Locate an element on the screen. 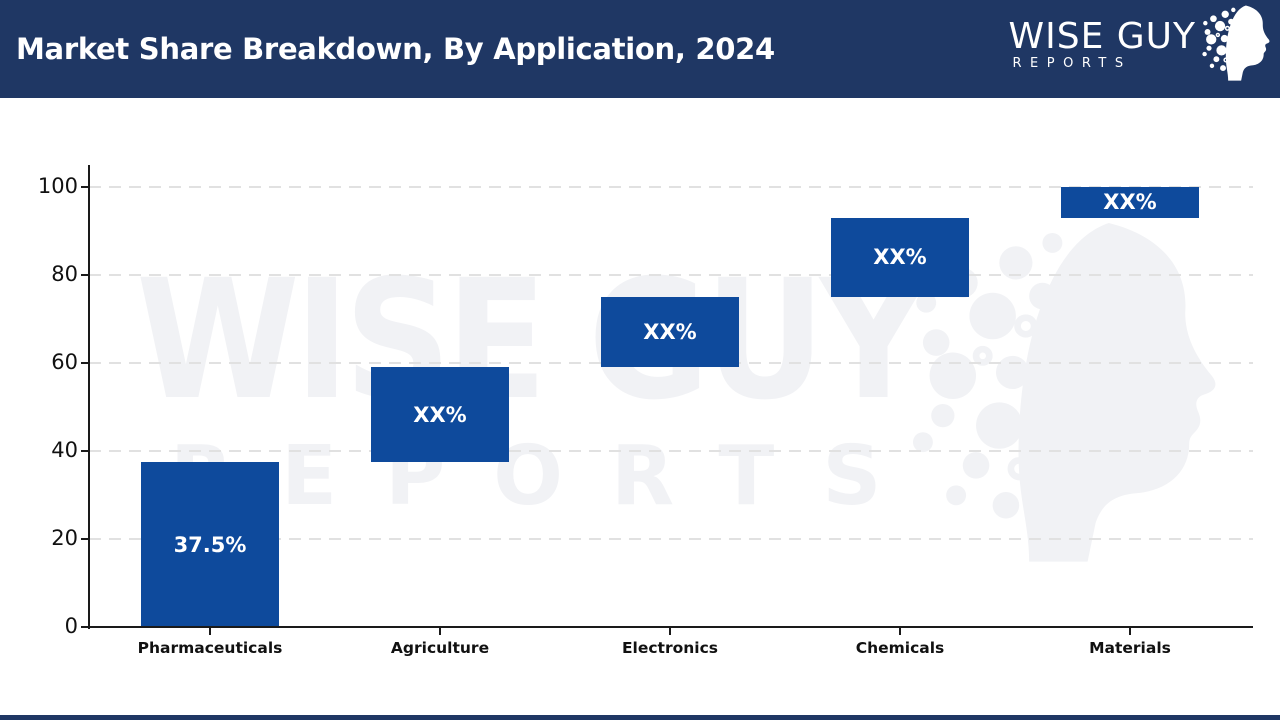  bar-agriculture: XX% is located at coordinates (440, 414).